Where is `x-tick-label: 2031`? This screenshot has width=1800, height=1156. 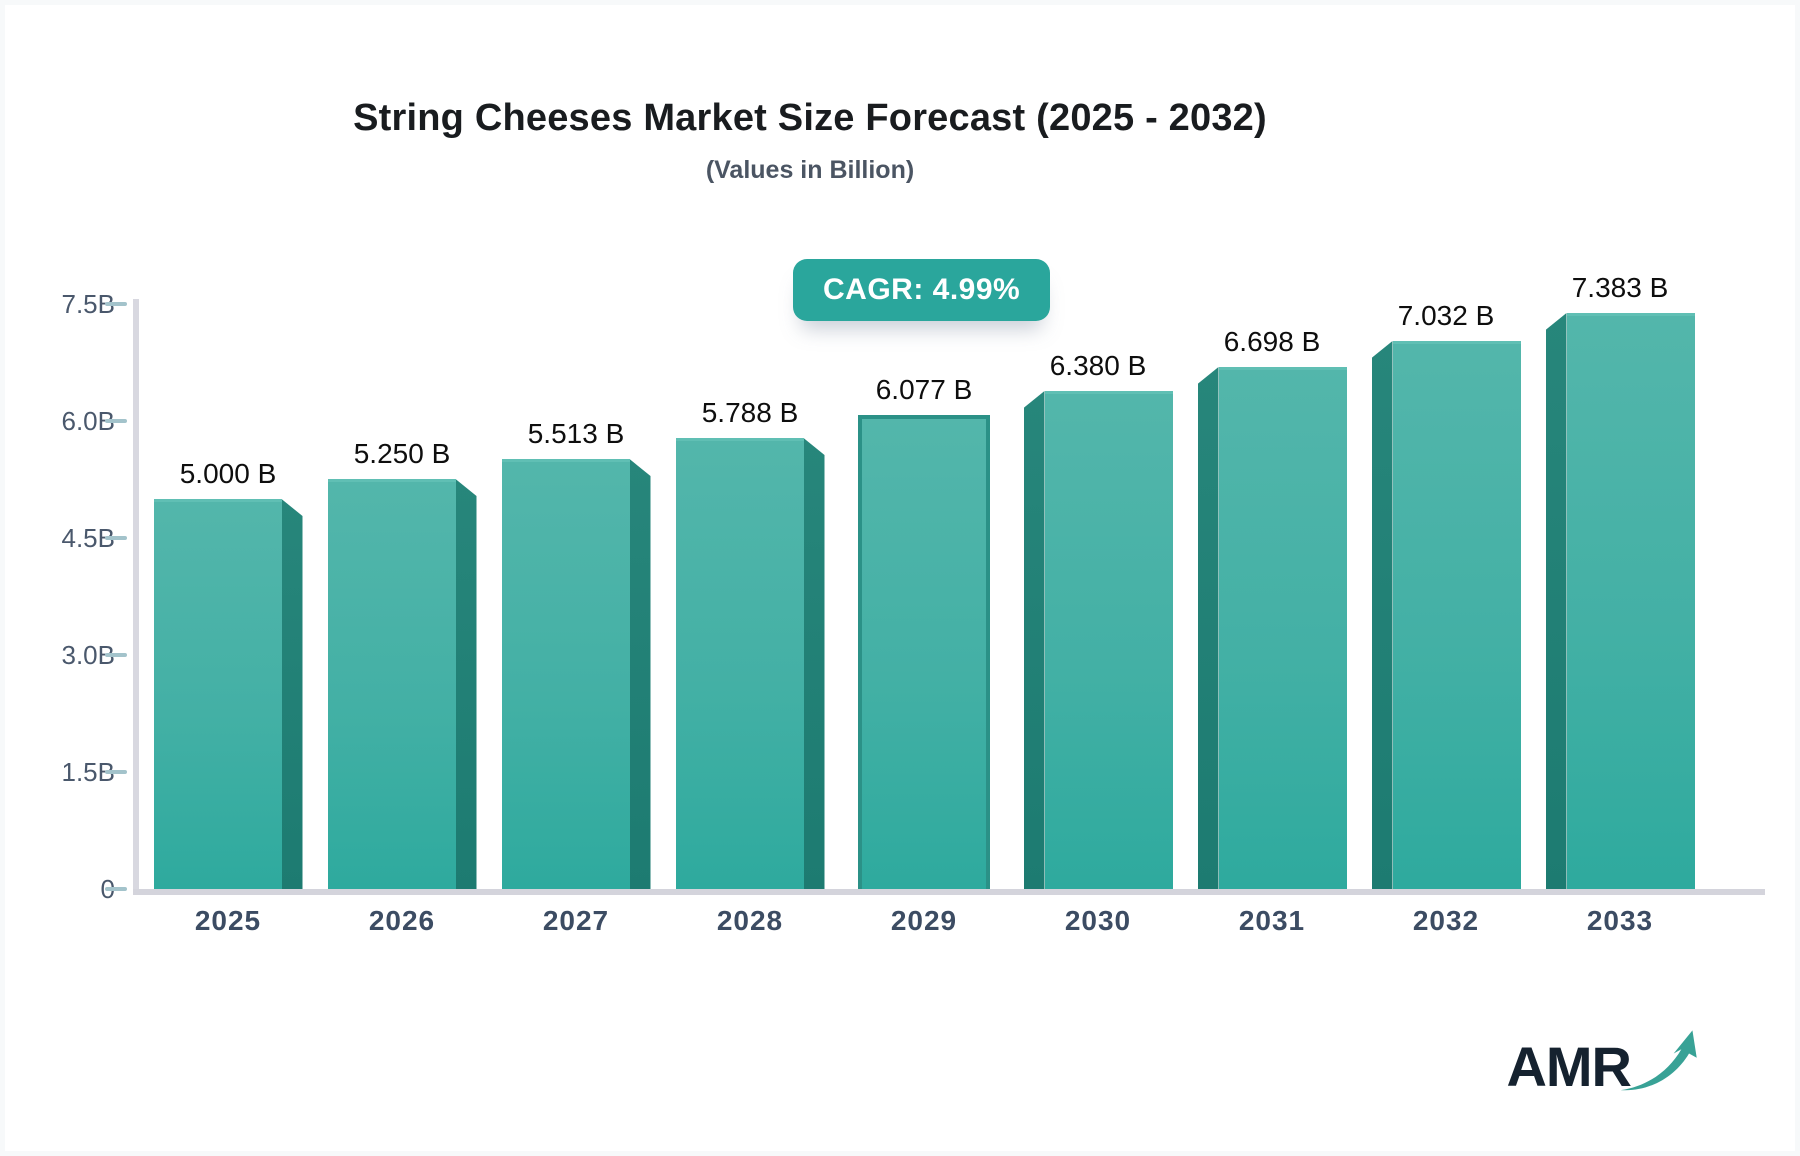 x-tick-label: 2031 is located at coordinates (1272, 920).